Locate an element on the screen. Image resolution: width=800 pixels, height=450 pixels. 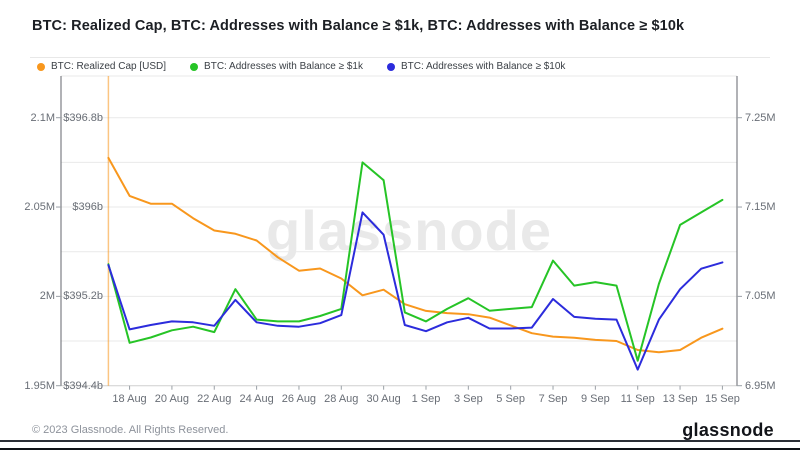
copyright-text: © 2023 Glassnode. All Rights Reserved. is located at coordinates (130, 430).